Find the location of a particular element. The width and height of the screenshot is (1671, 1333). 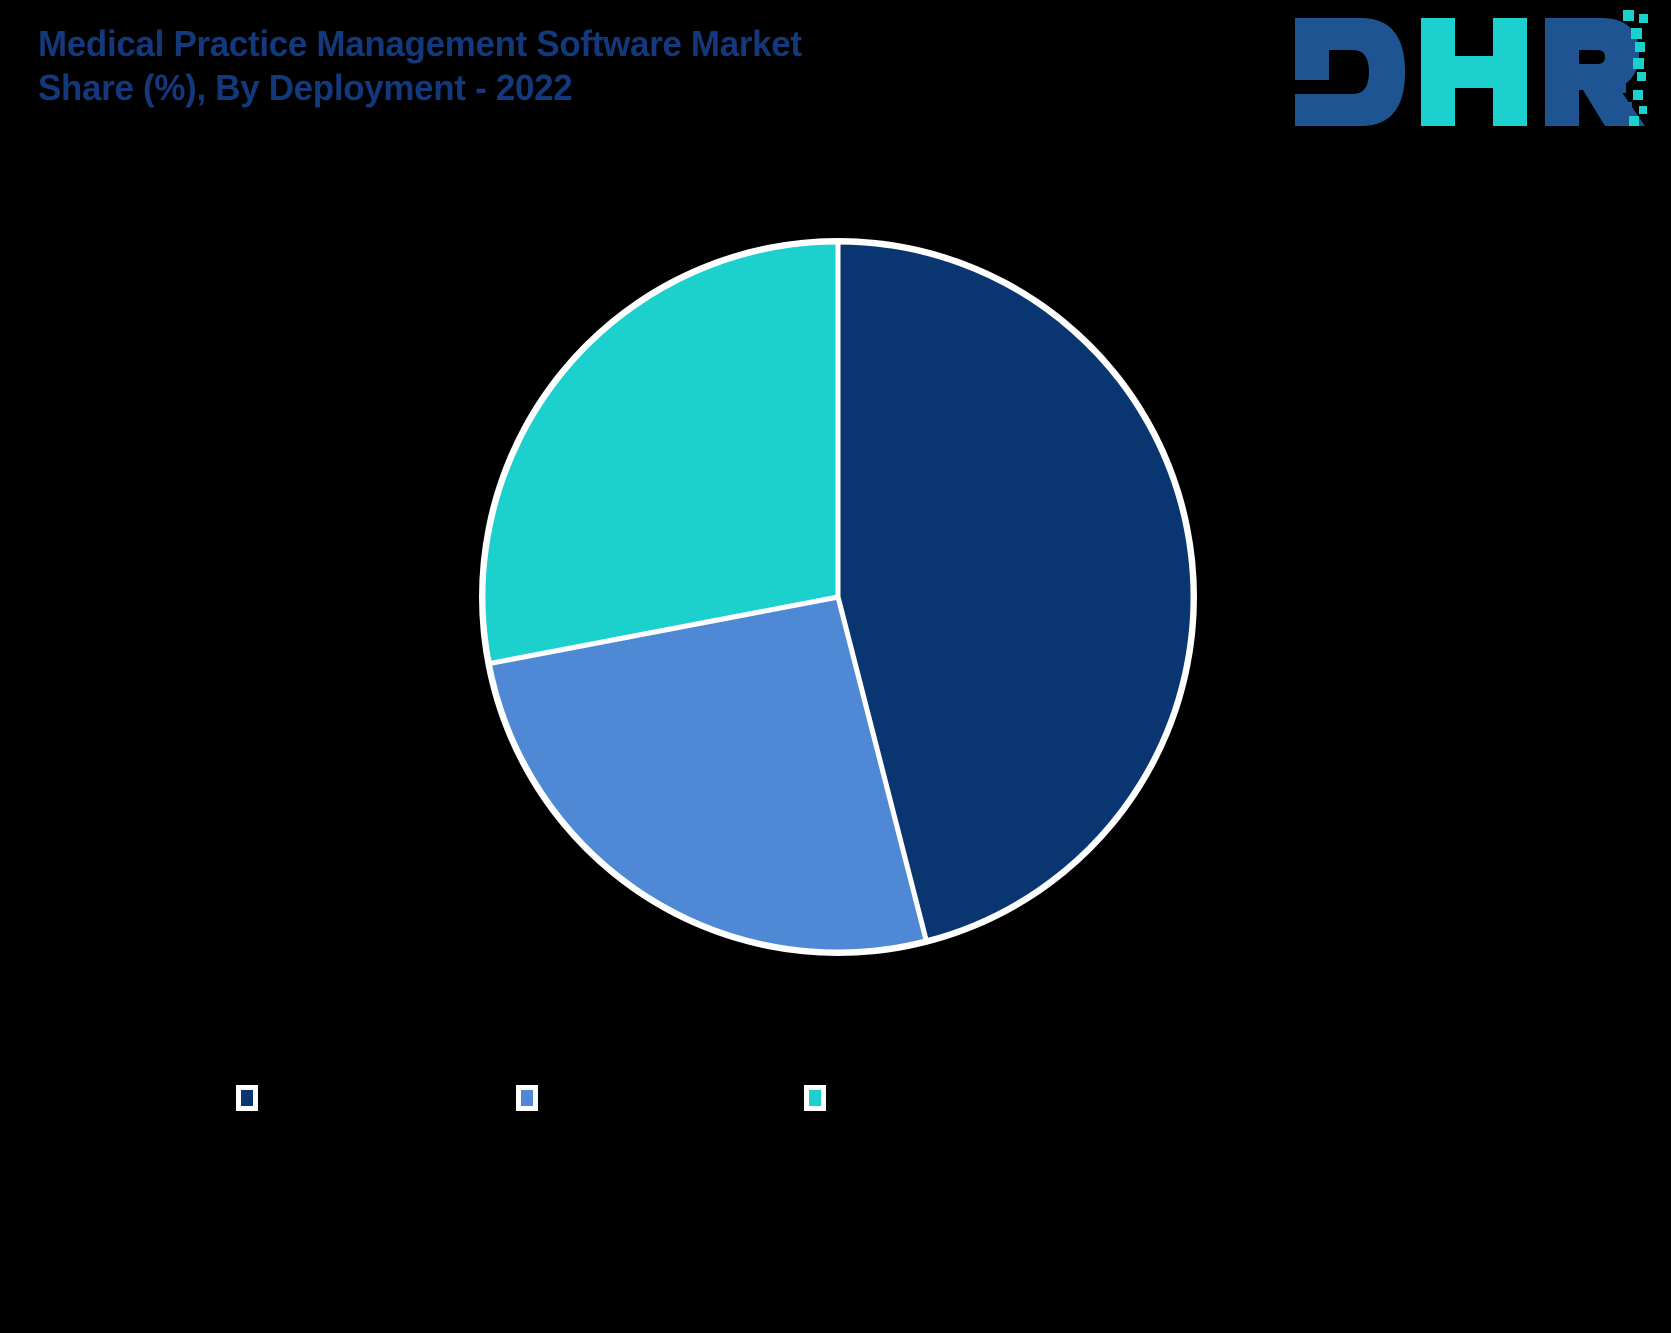

logo-pixel-cluster is located at coordinates (1630, 68).